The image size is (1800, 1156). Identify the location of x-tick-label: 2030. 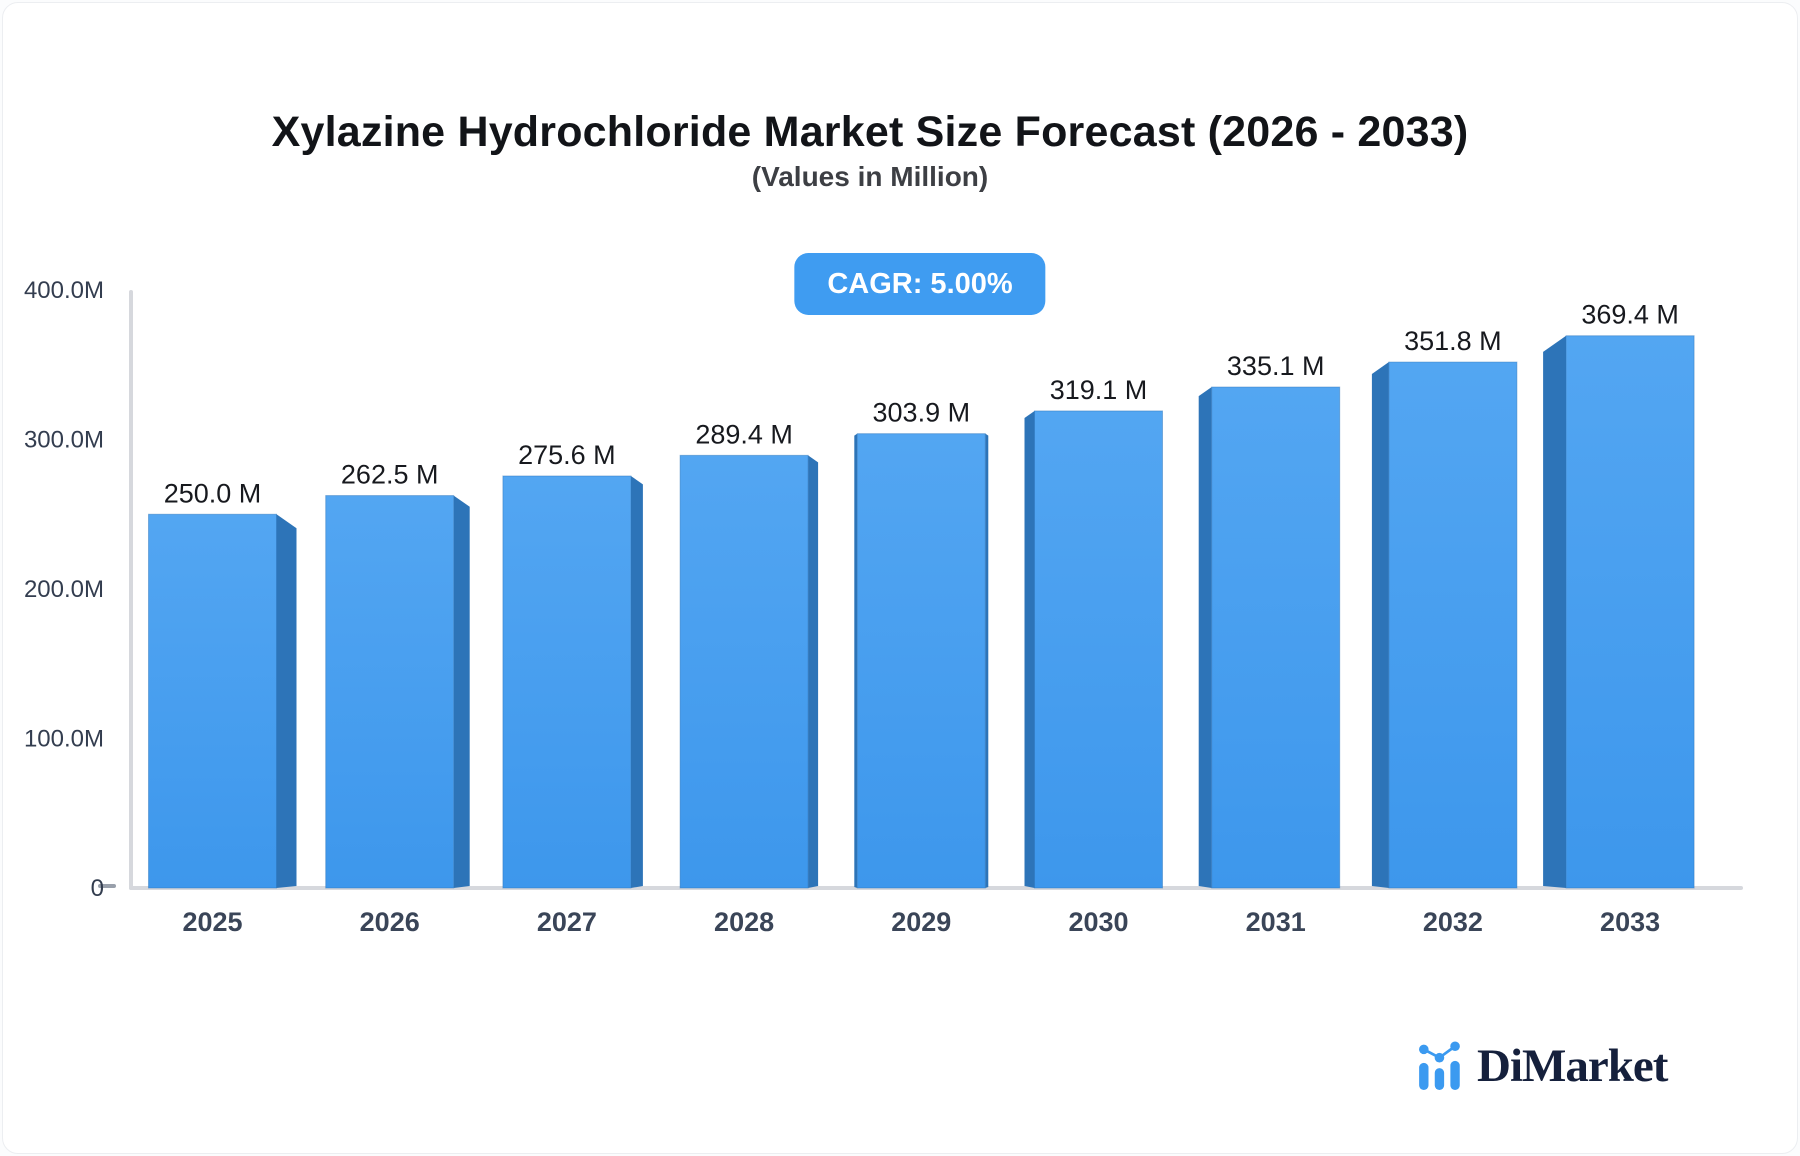
(1098, 922).